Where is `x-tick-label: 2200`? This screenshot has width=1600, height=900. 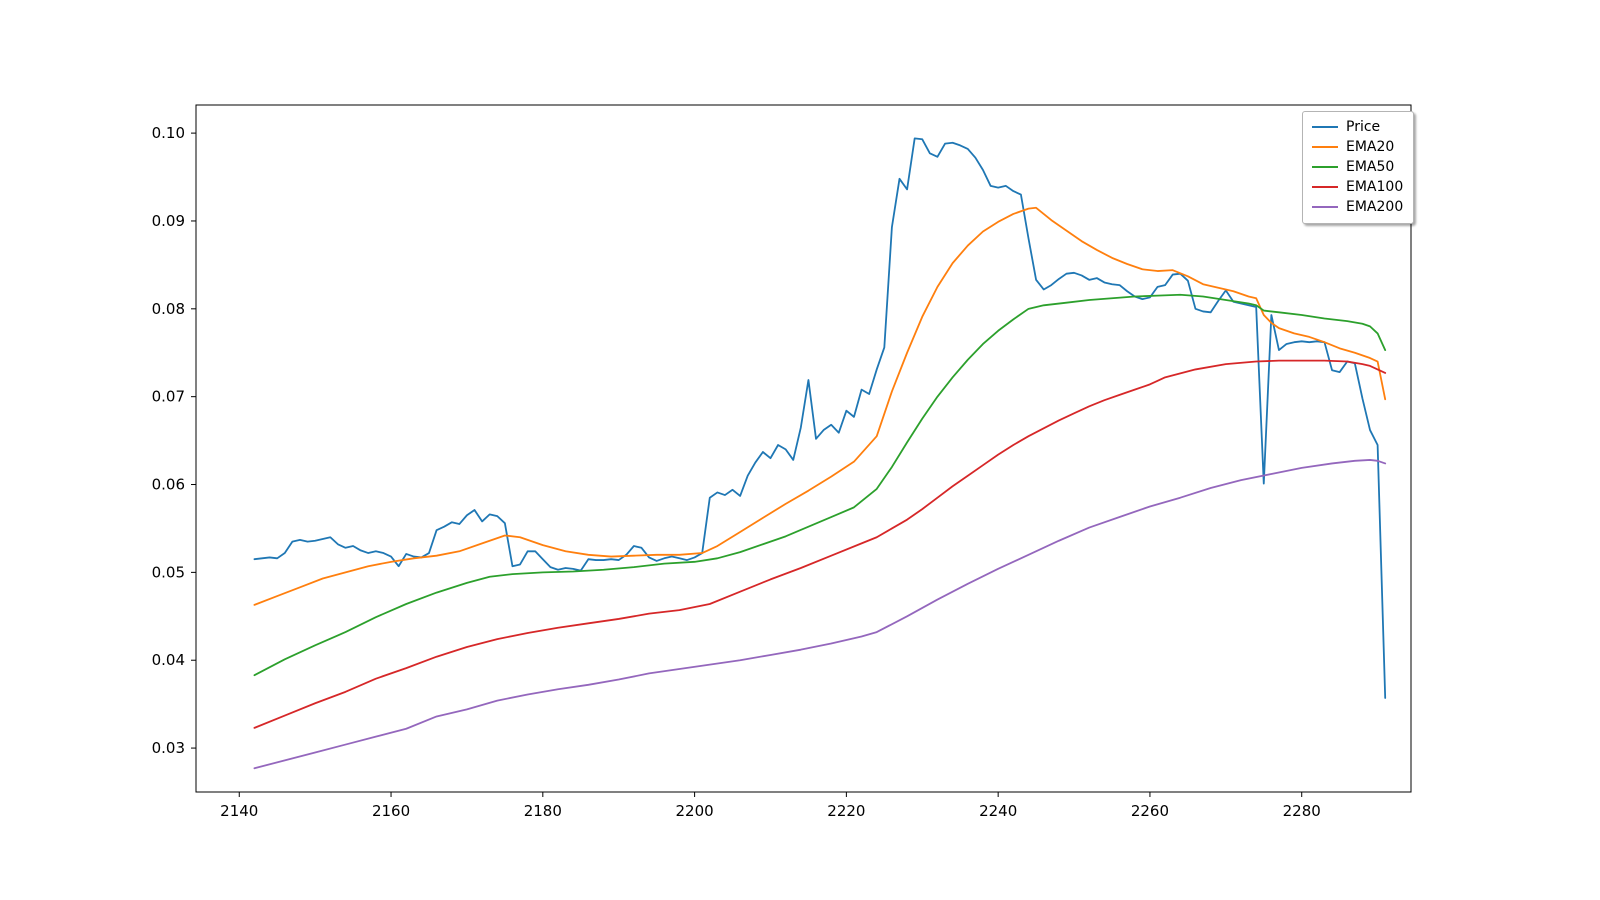
x-tick-label: 2200 is located at coordinates (695, 811).